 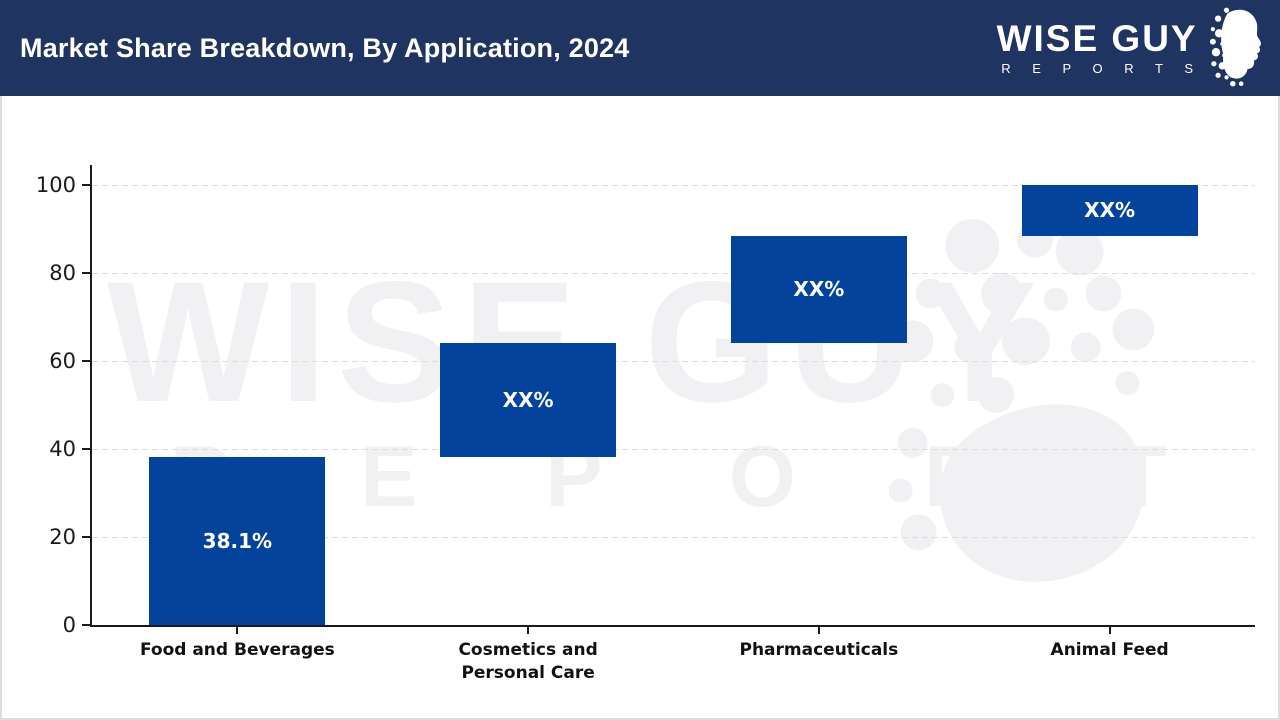 What do you see at coordinates (62, 360) in the screenshot?
I see `y-tick-label: 60` at bounding box center [62, 360].